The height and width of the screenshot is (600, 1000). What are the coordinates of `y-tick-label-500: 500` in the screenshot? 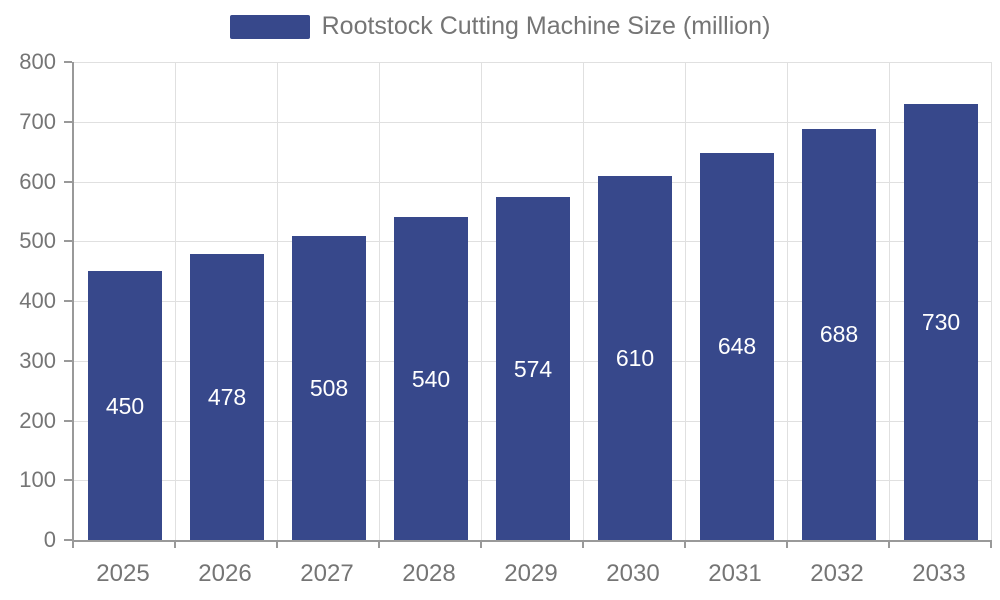 It's located at (37, 241).